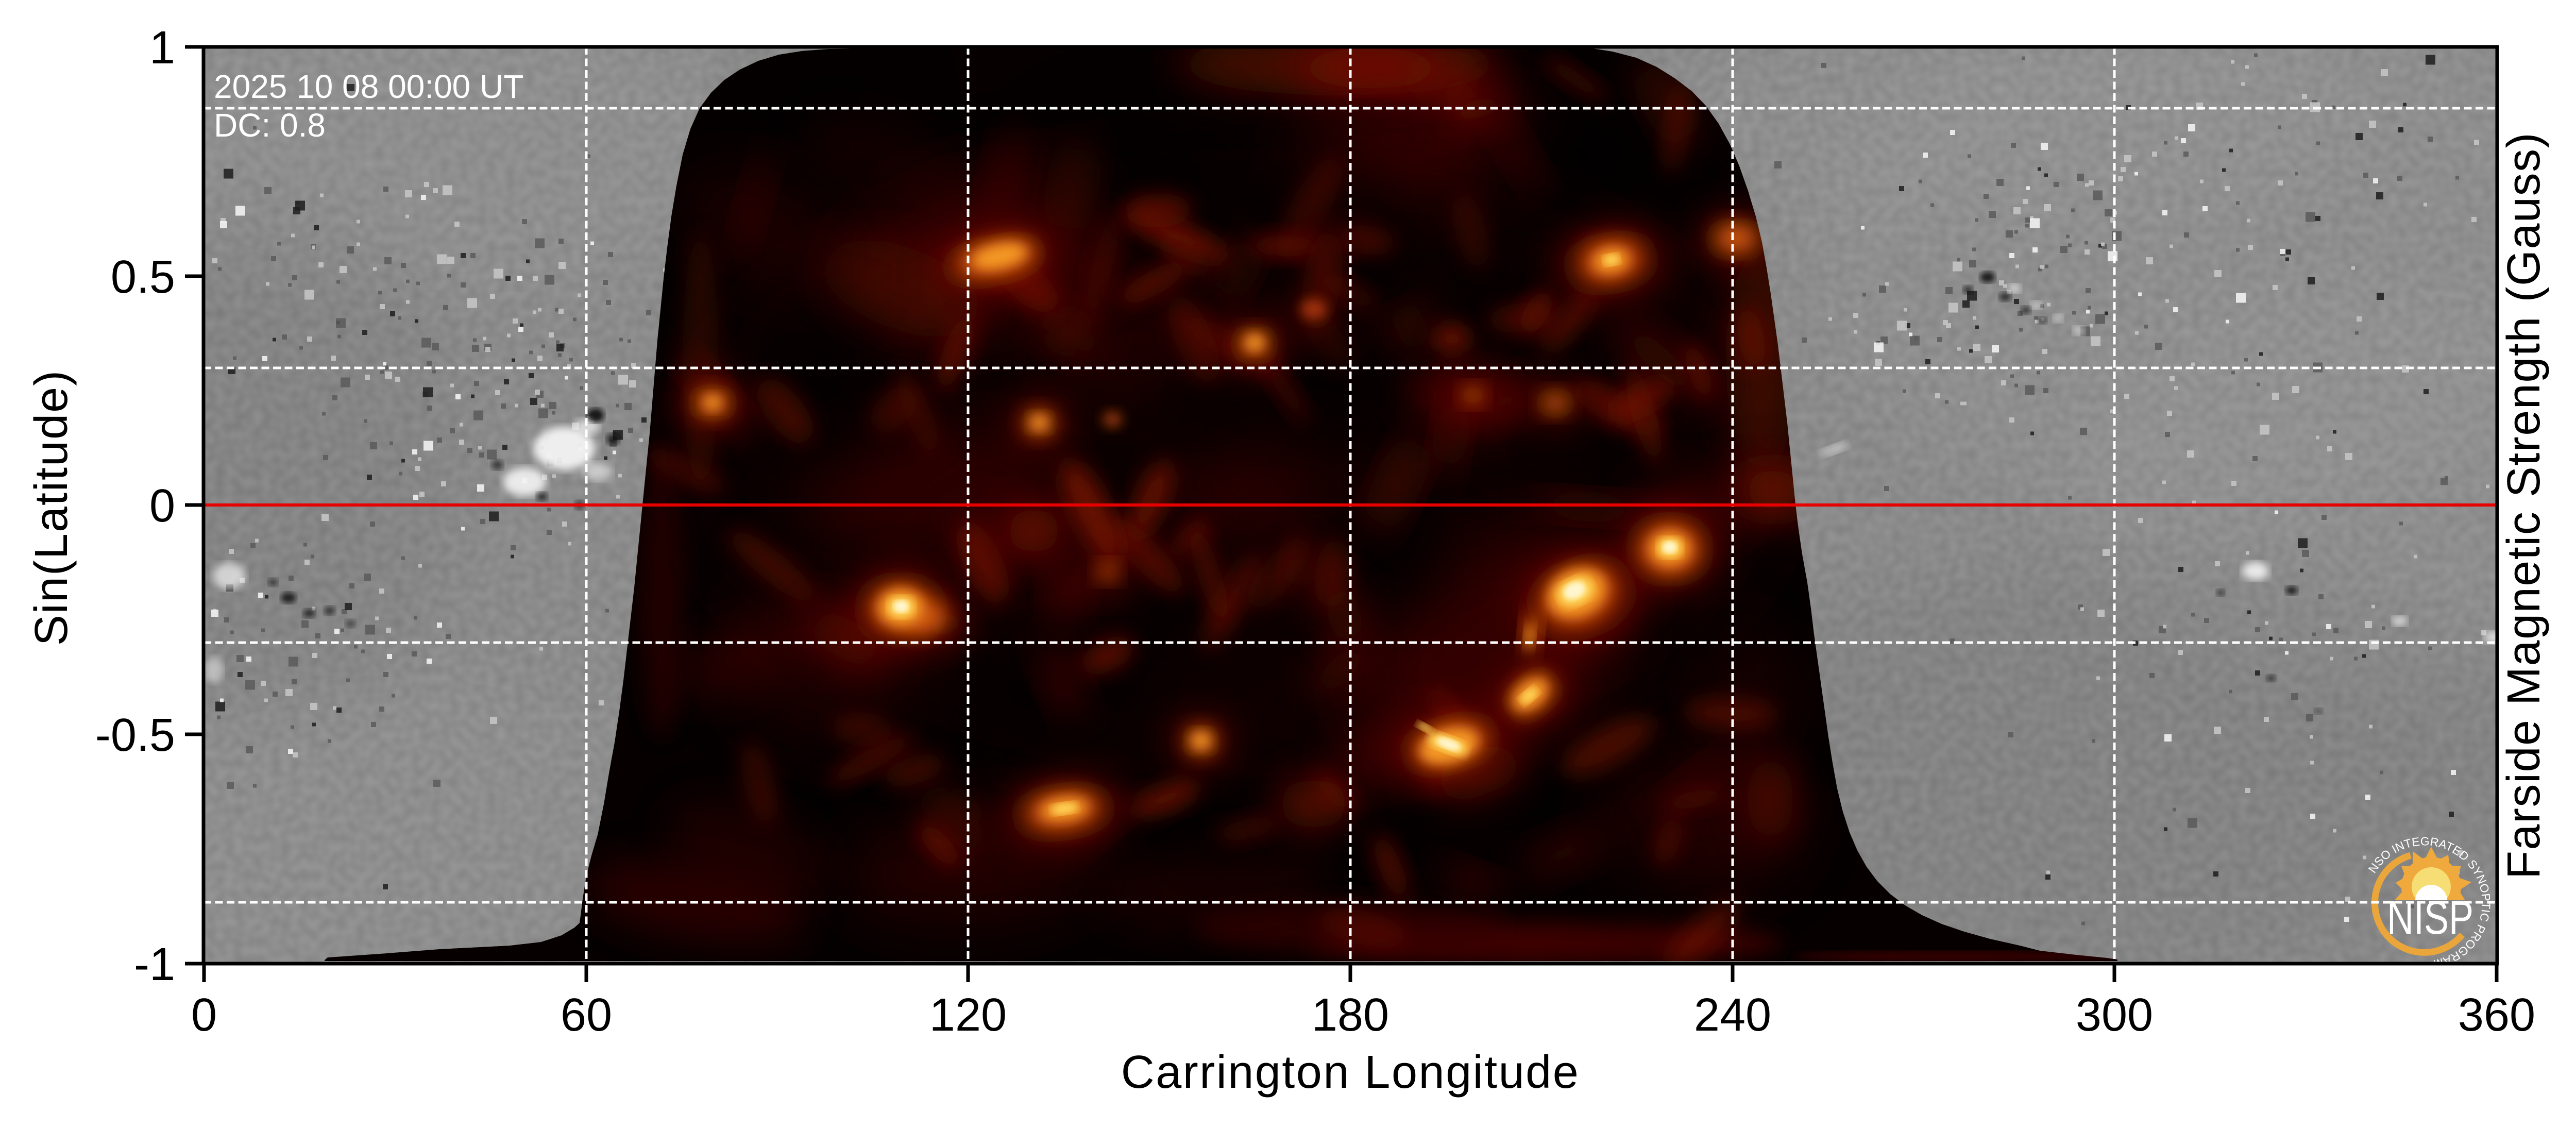  What do you see at coordinates (369, 86) in the screenshot?
I see `svg-text: 2025 10 08 00:00 UT` at bounding box center [369, 86].